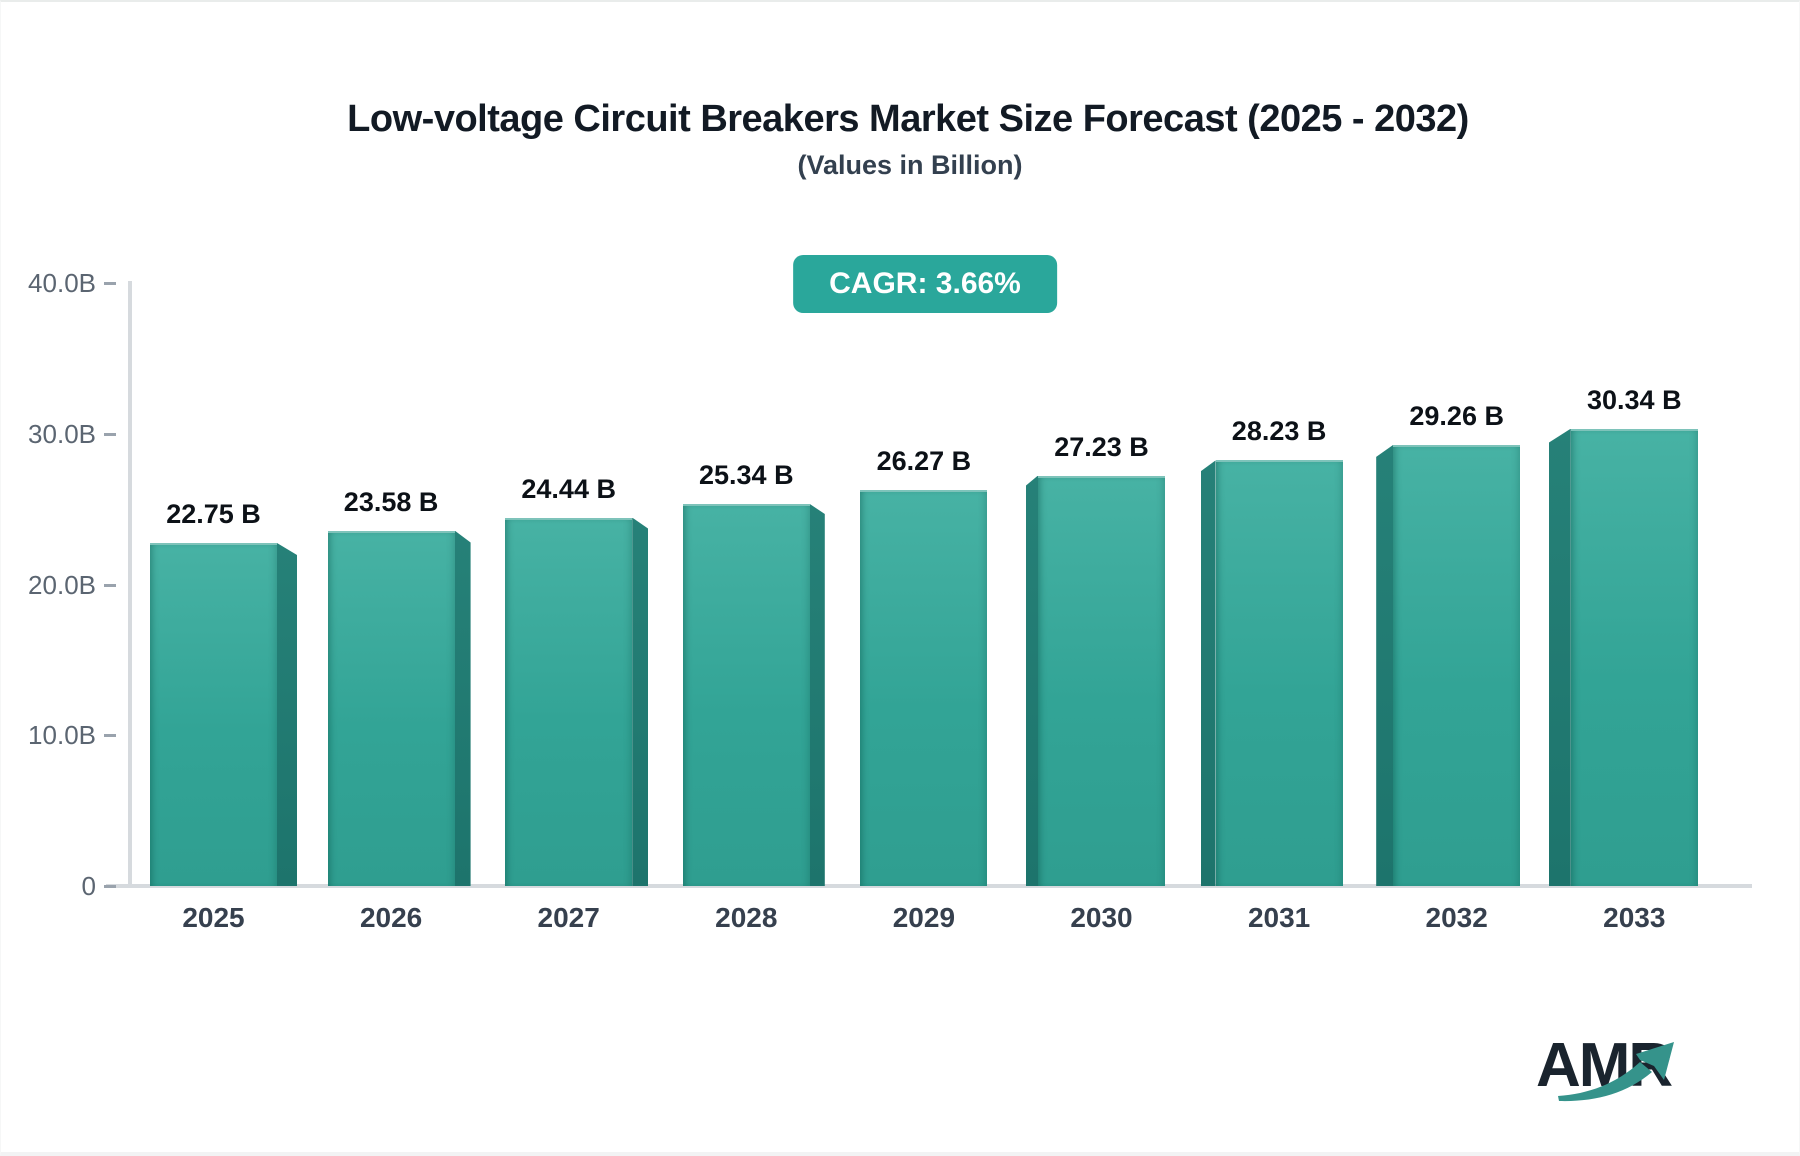 This screenshot has width=1800, height=1156. I want to click on y-axis-label: 40.0B, so click(62, 283).